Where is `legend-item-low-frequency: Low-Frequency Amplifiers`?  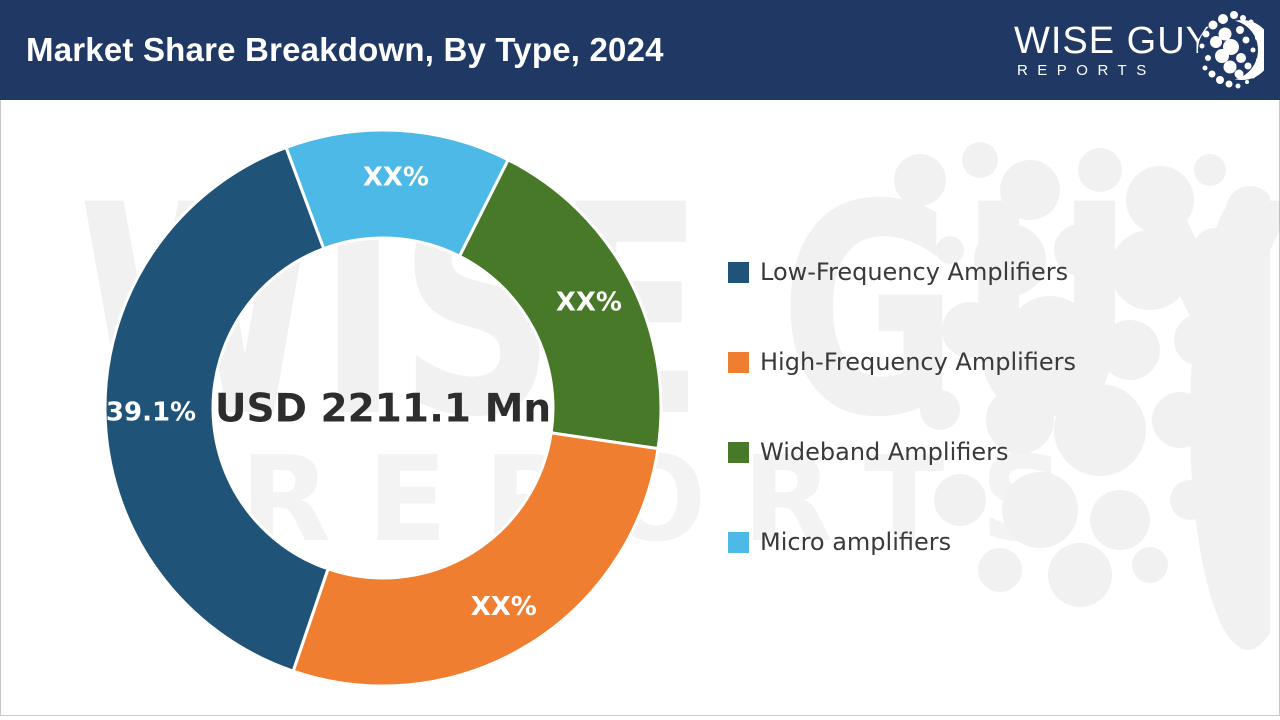
legend-item-low-frequency: Low-Frequency Amplifiers is located at coordinates (898, 272).